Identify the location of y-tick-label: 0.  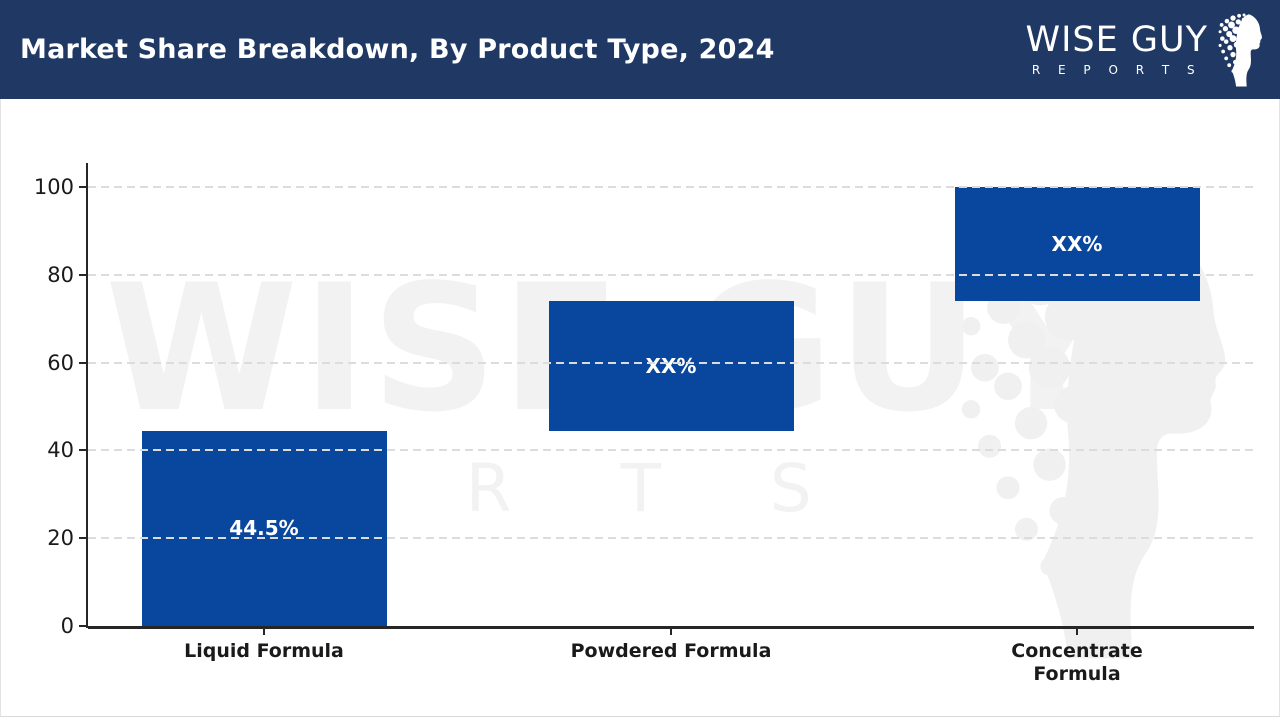
(67, 626).